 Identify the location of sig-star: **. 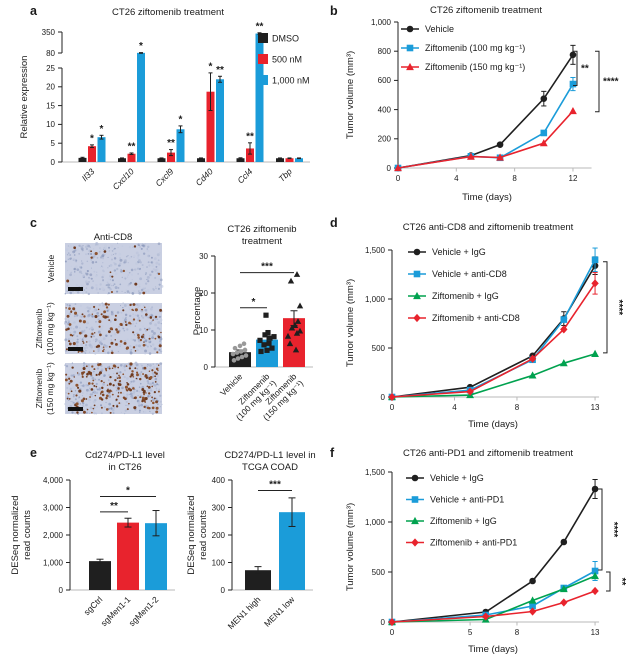
(621, 582).